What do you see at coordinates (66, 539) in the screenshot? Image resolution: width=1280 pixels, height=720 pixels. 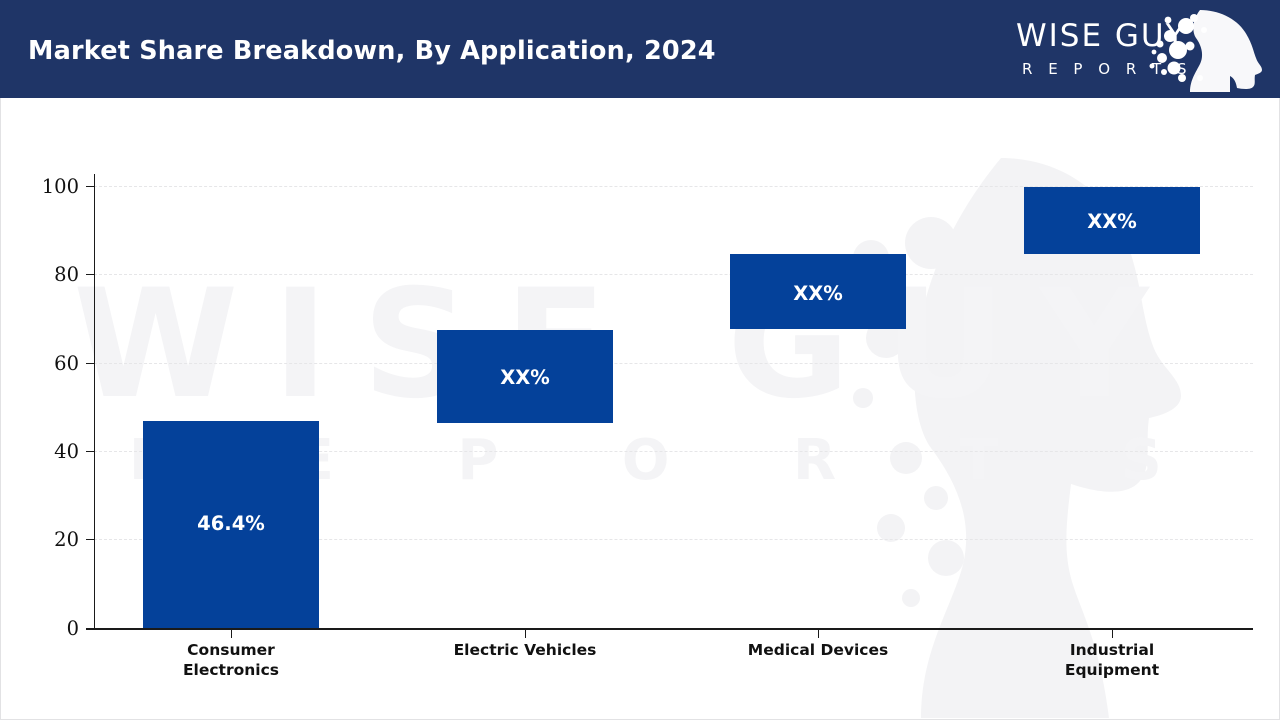 I see `y-tick-label-20: 20` at bounding box center [66, 539].